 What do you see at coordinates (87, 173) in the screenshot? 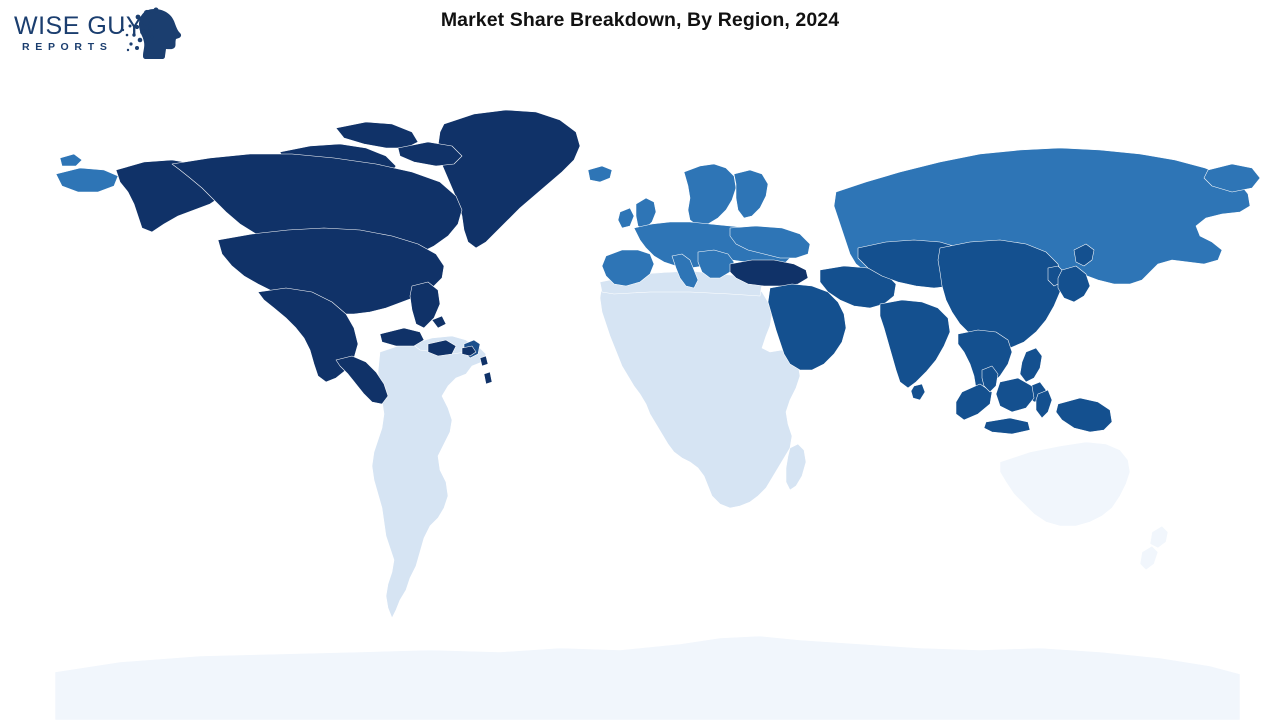
I see `region-russia-chukotka-wrap` at bounding box center [87, 173].